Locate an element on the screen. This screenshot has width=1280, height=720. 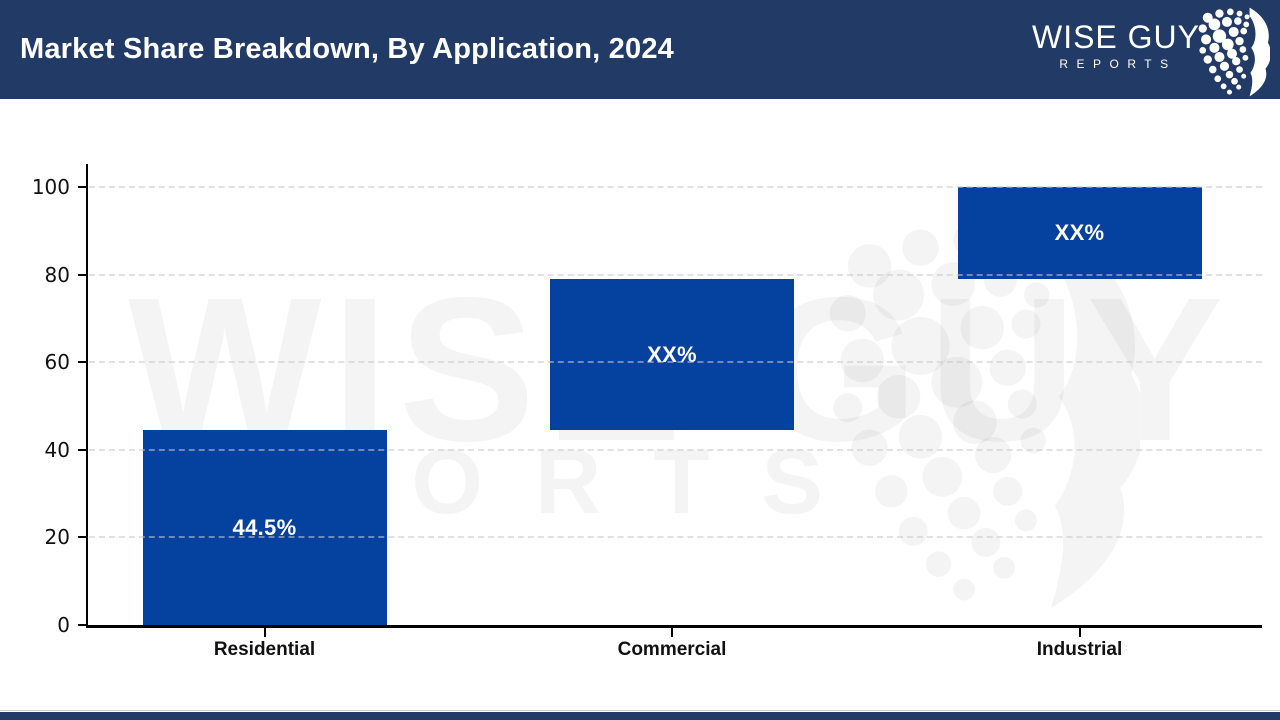
y-tick-label: 80 is located at coordinates (57, 274).